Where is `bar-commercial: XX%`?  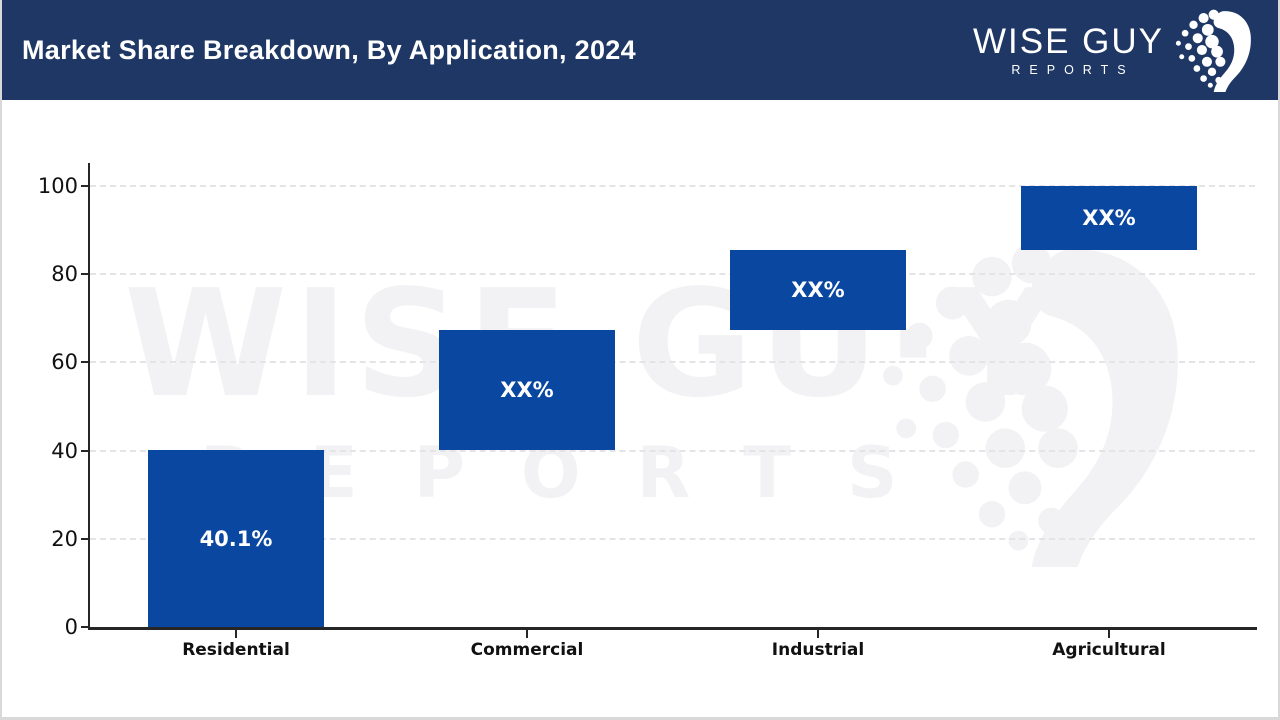
bar-commercial: XX% is located at coordinates (527, 390).